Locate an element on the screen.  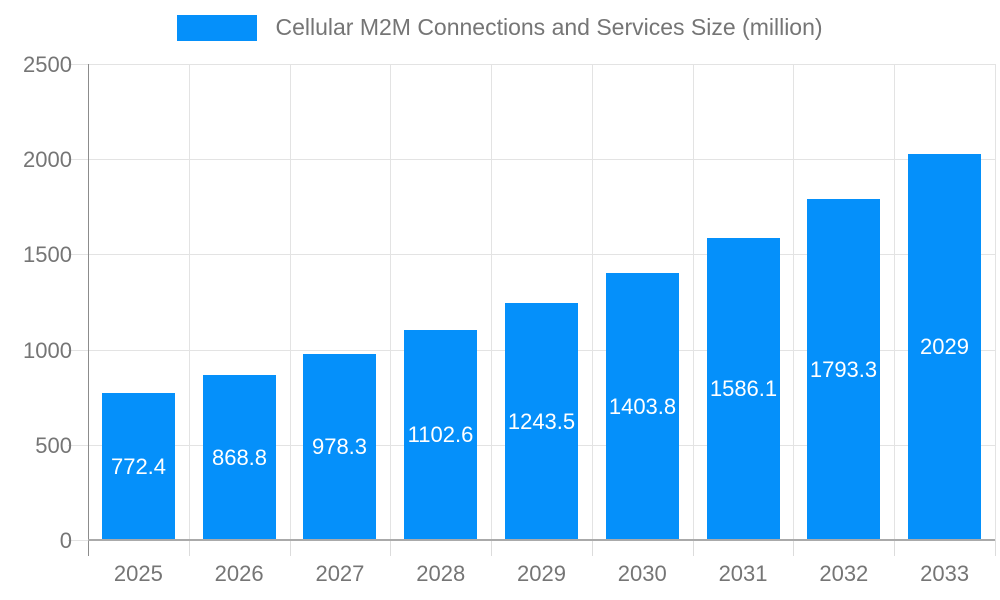
bar-value-label: 1793.3 is located at coordinates (843, 369).